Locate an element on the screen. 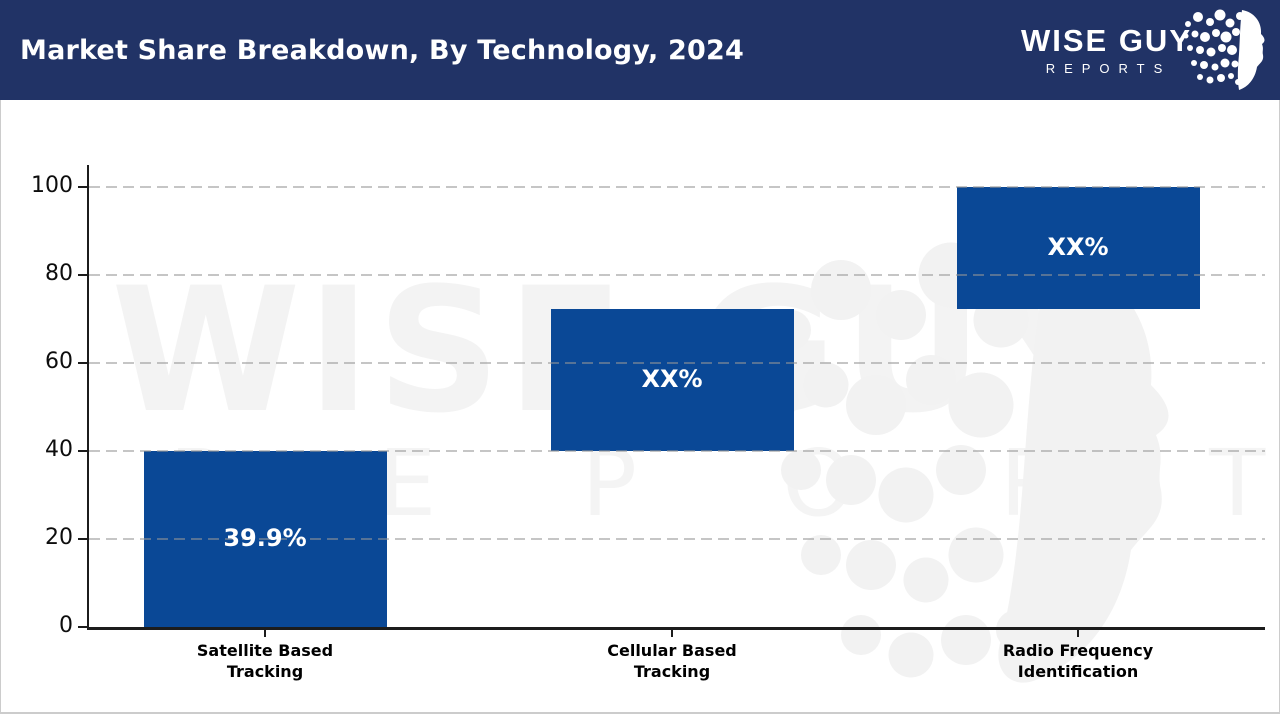 The image size is (1280, 720). logo-wordmark: WISE GUY is located at coordinates (1106, 40).